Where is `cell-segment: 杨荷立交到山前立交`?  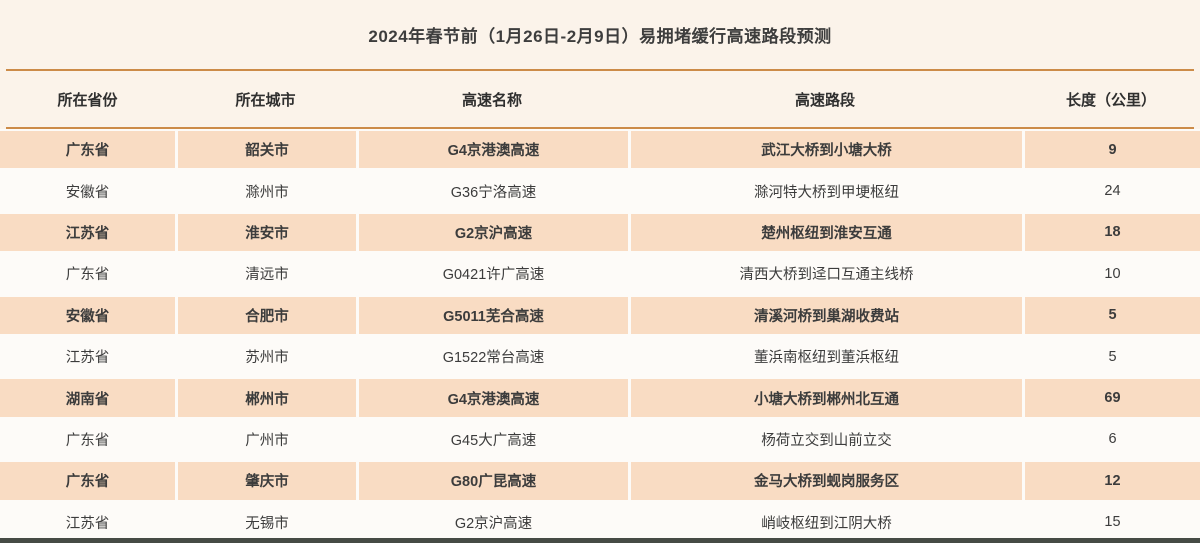 cell-segment: 杨荷立交到山前立交 is located at coordinates (825, 439).